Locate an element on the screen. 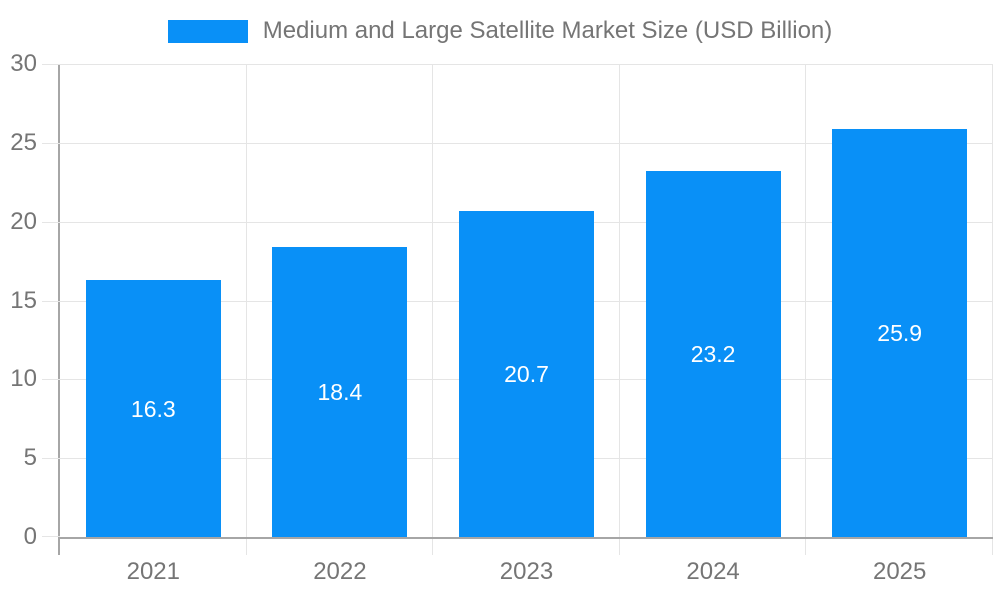 This screenshot has height=600, width=1000. x-axis-tick-label: 2022 is located at coordinates (340, 571).